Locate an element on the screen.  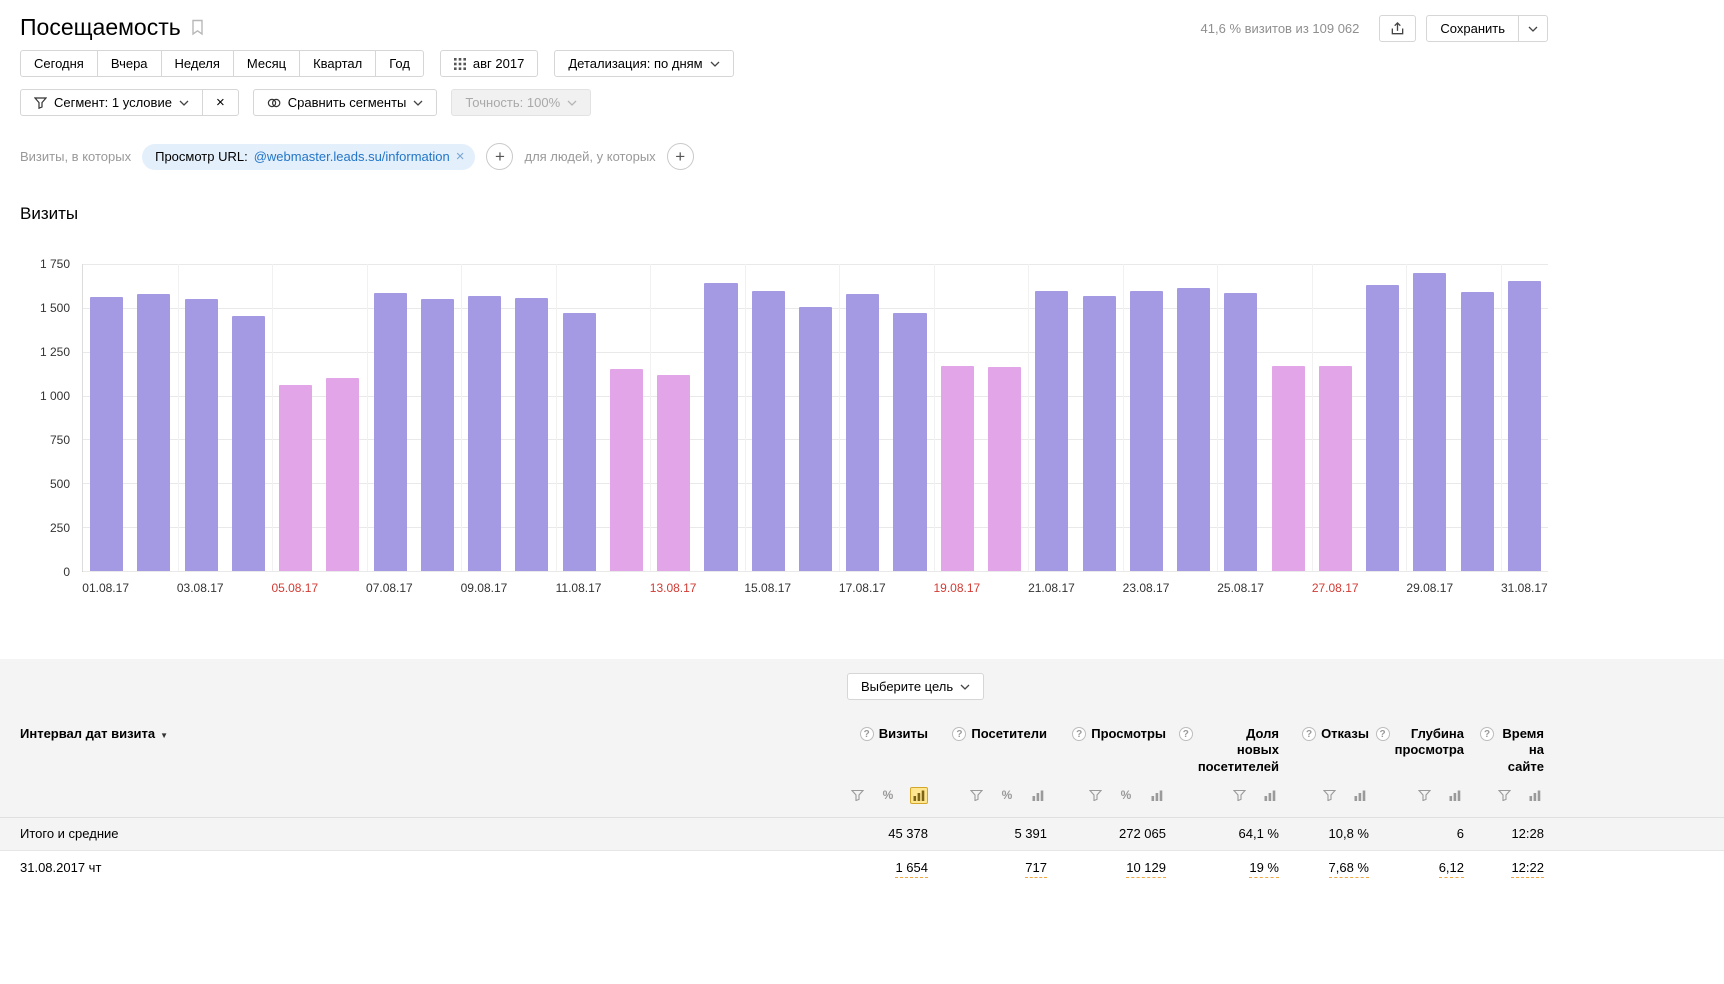
save-button: Сохранить is located at coordinates (1472, 28).